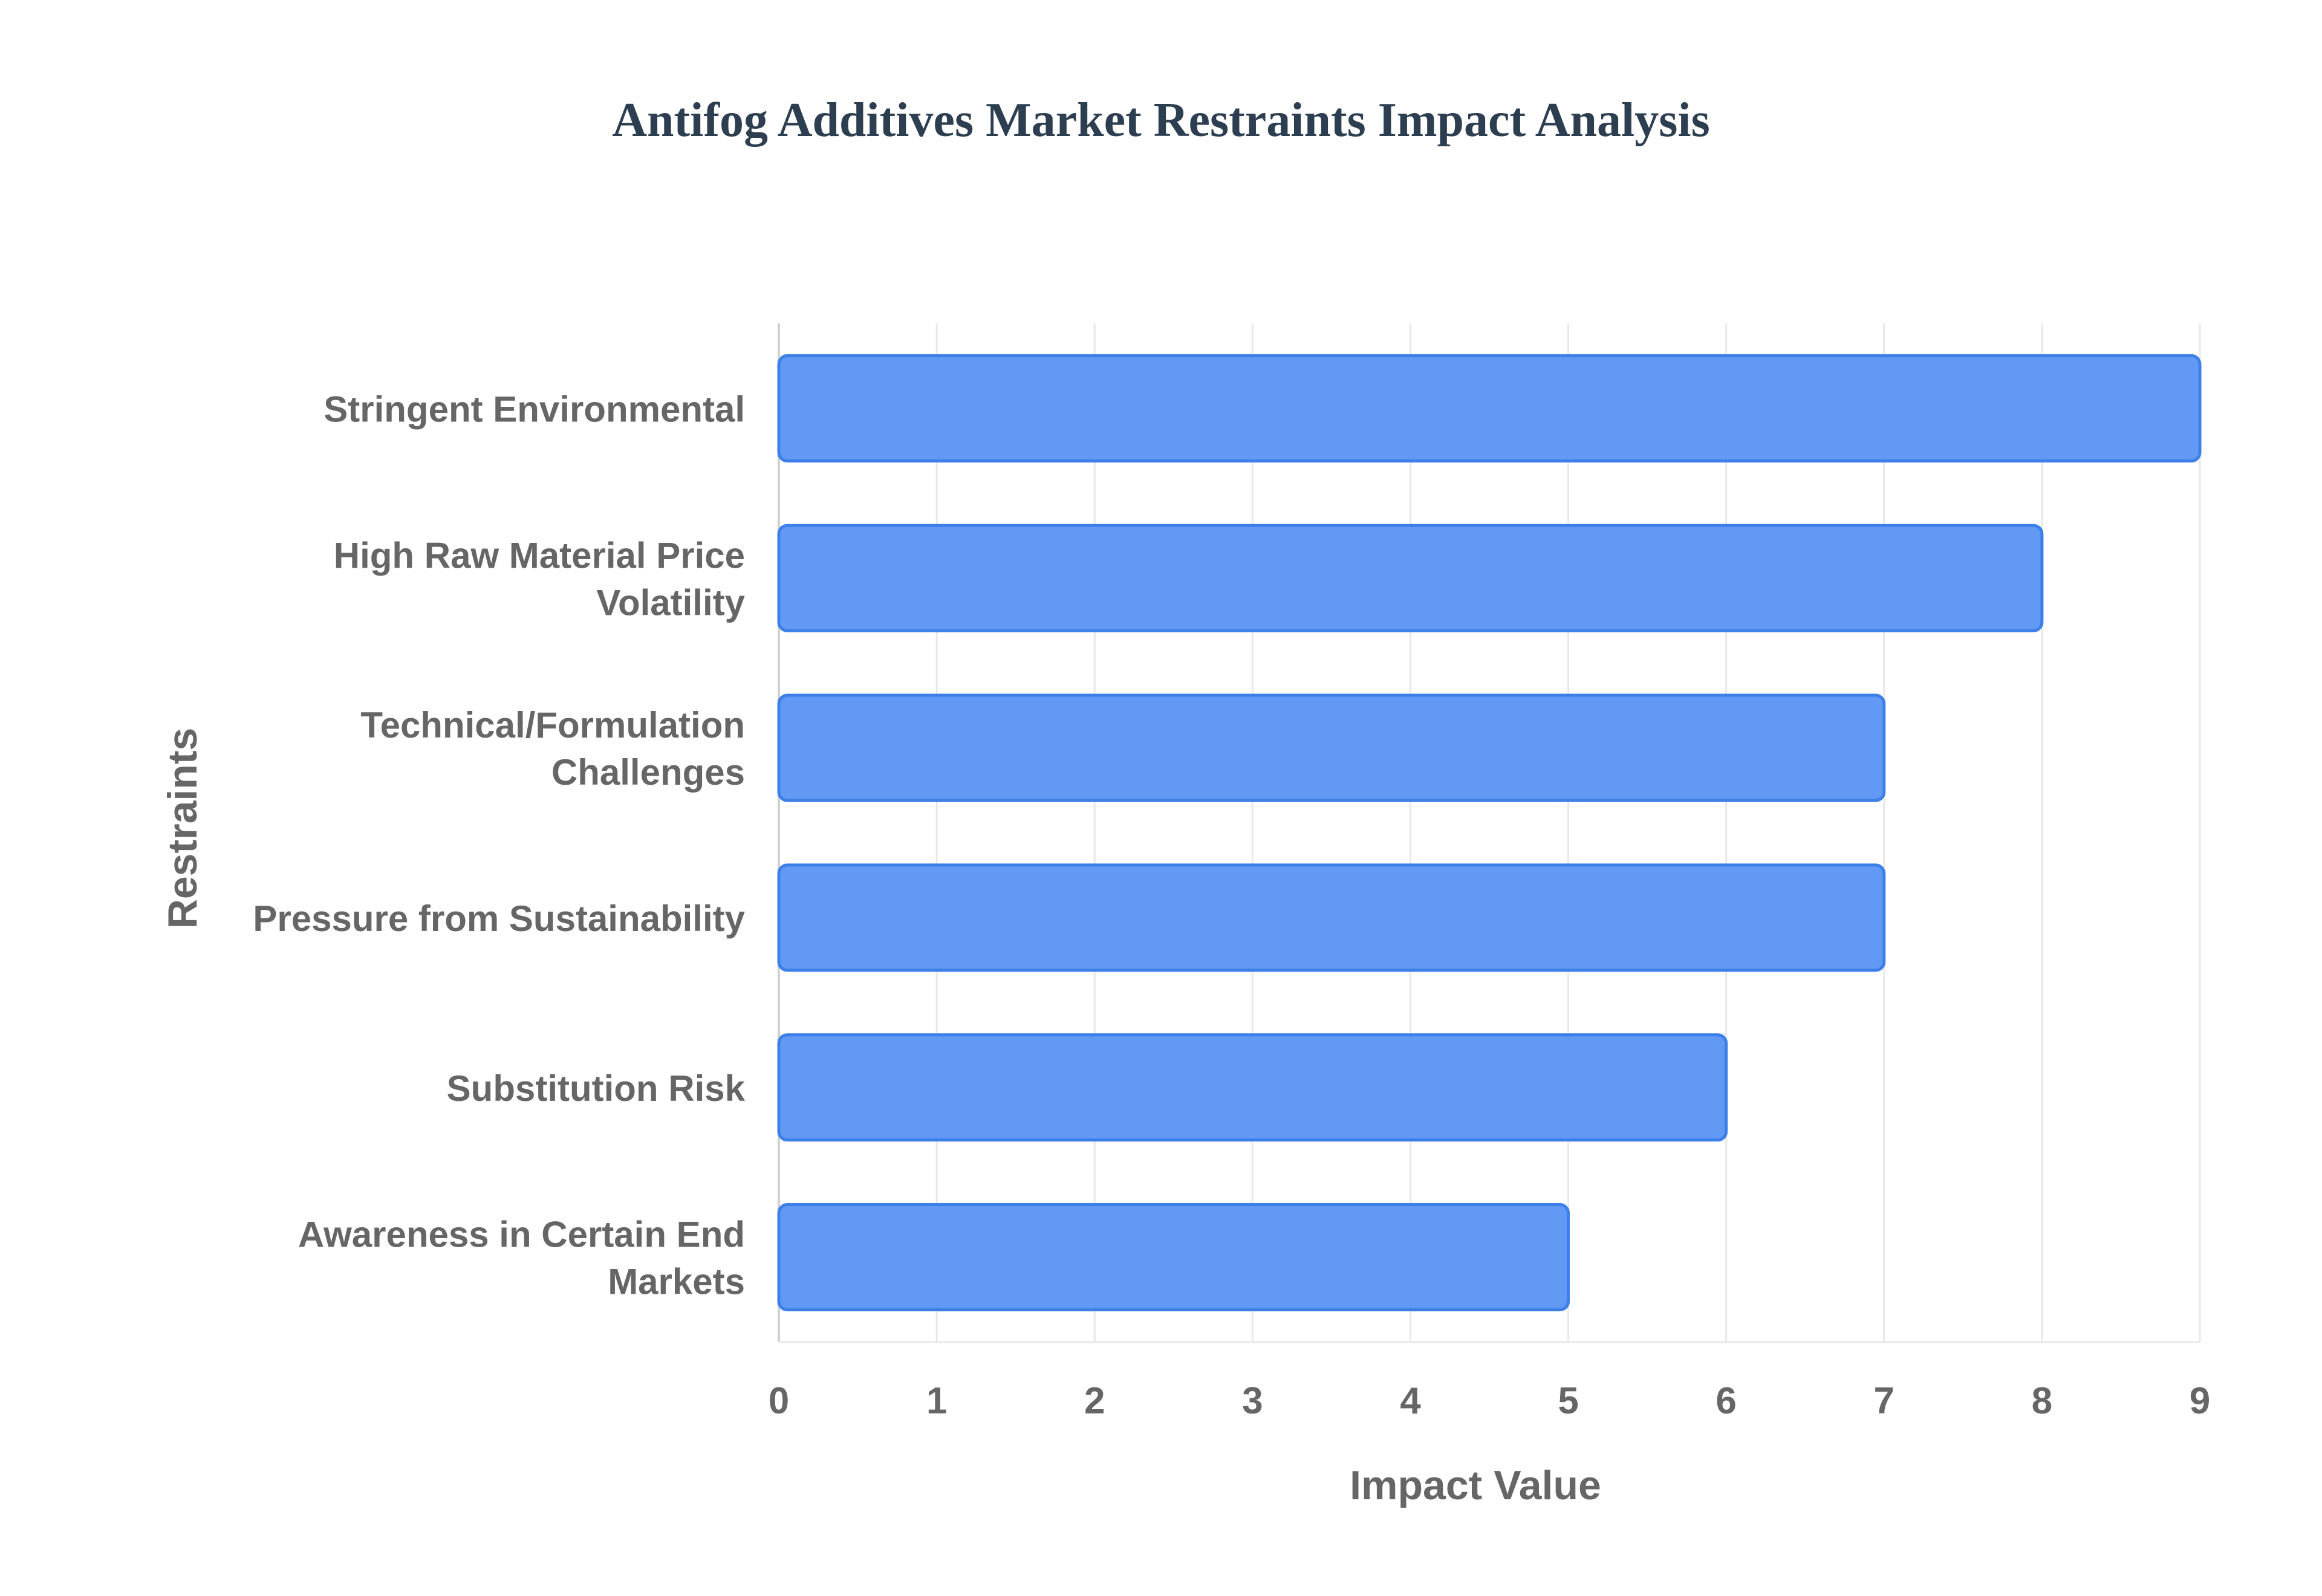 The height and width of the screenshot is (1596, 2322). Describe the element at coordinates (521, 1235) in the screenshot. I see `category-label: Awareness in Certain End` at that location.